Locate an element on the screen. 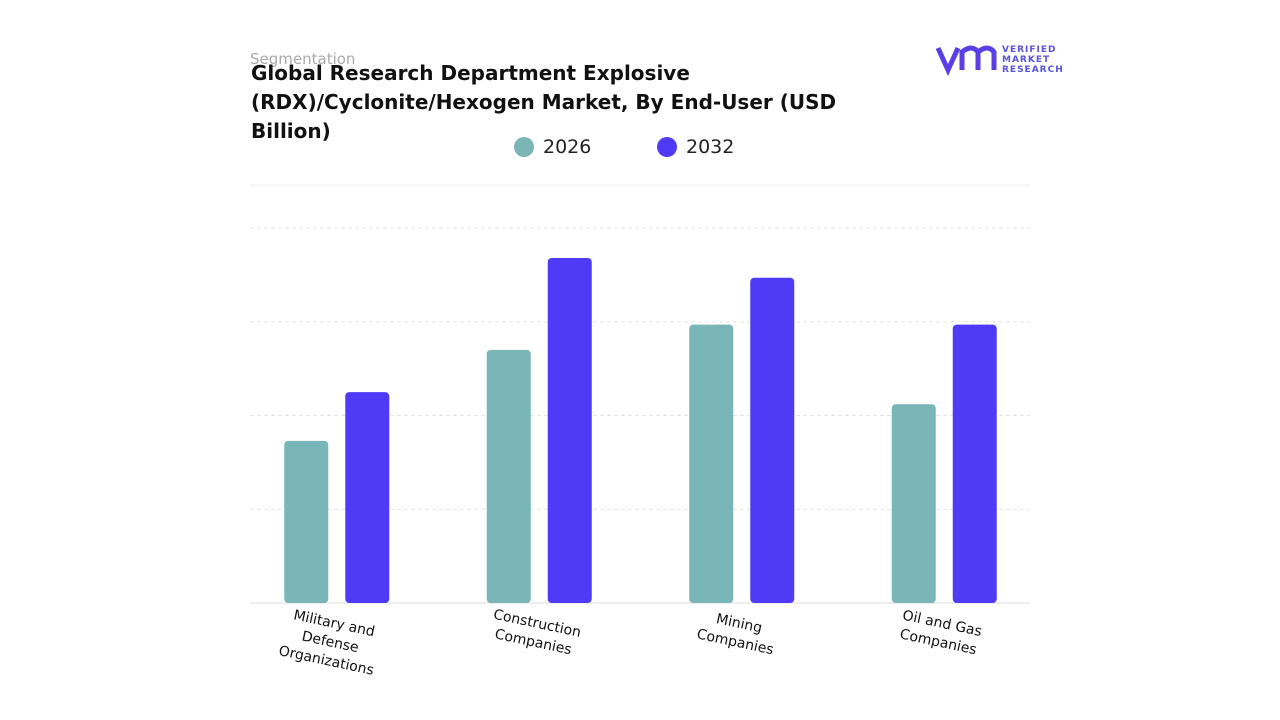 This screenshot has width=1280, height=720. logo: VERIFIED MARKET RESEARCH is located at coordinates (1033, 60).